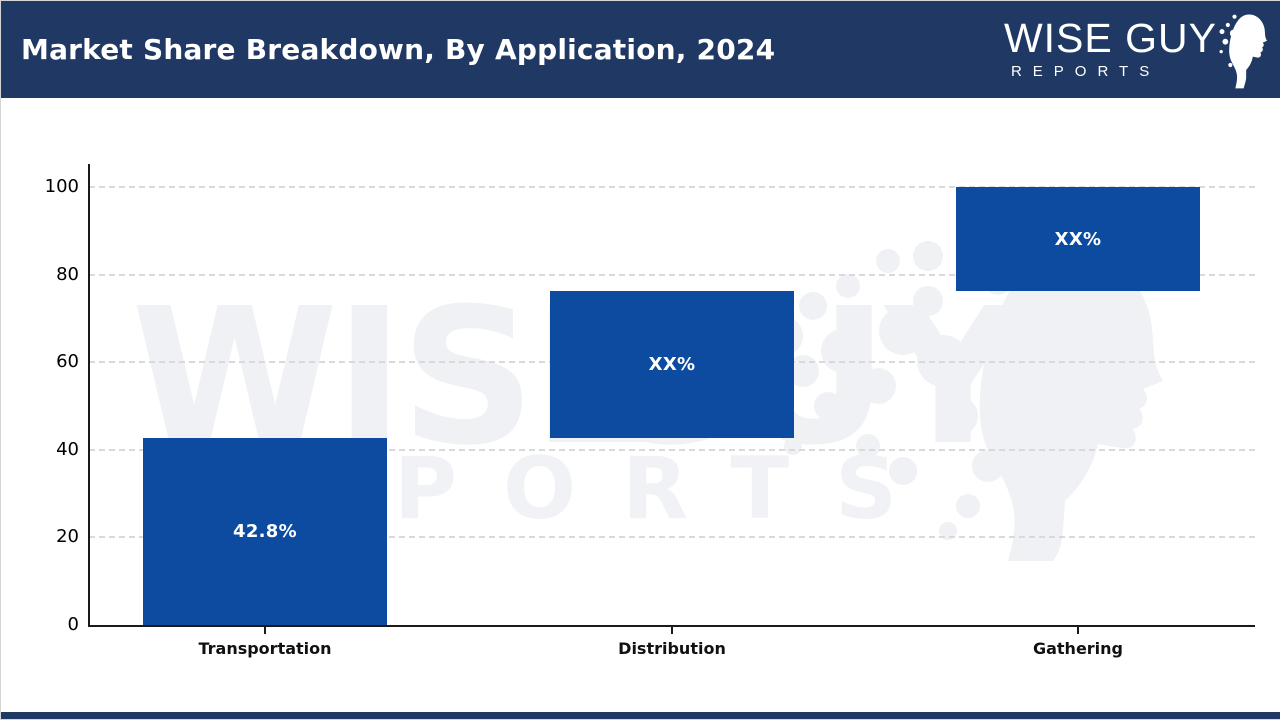 The height and width of the screenshot is (720, 1280). I want to click on x-tick-transportation, so click(265, 630).